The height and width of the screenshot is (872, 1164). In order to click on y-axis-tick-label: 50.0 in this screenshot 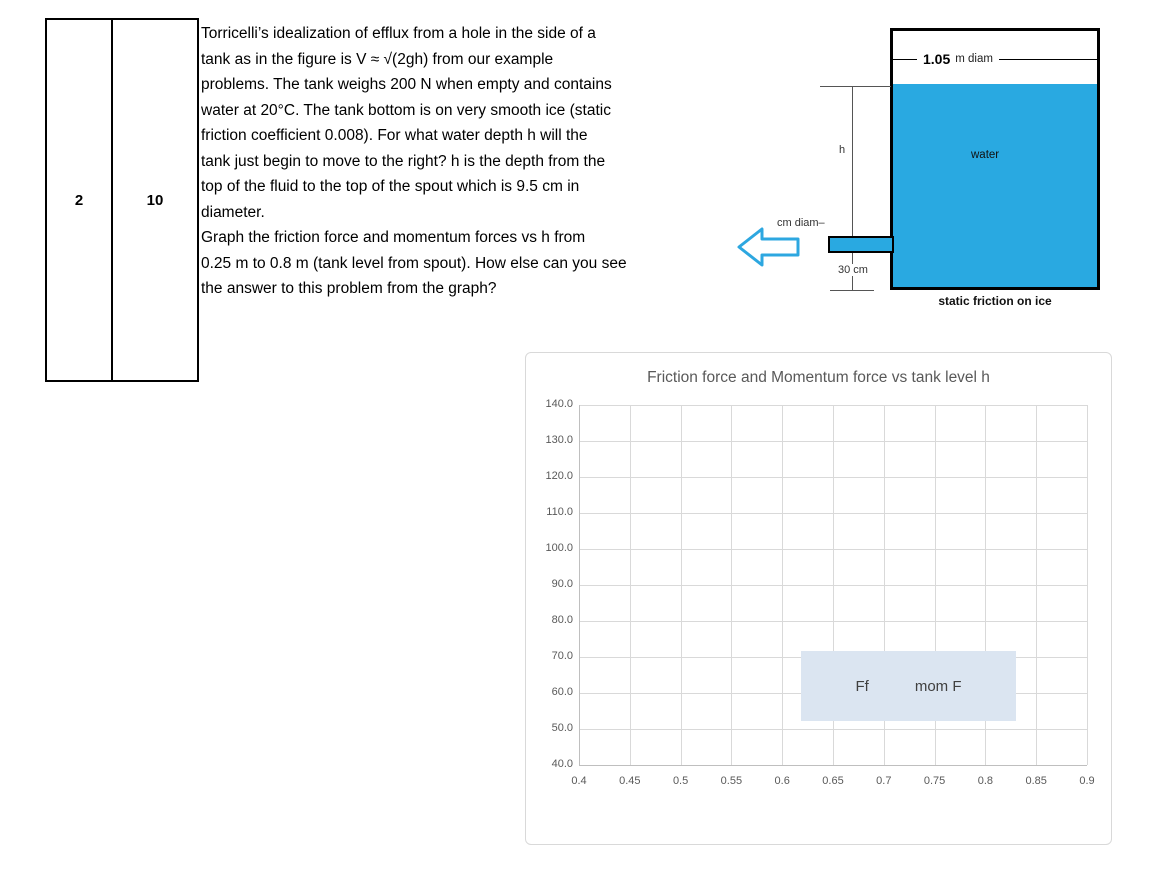, I will do `click(562, 728)`.